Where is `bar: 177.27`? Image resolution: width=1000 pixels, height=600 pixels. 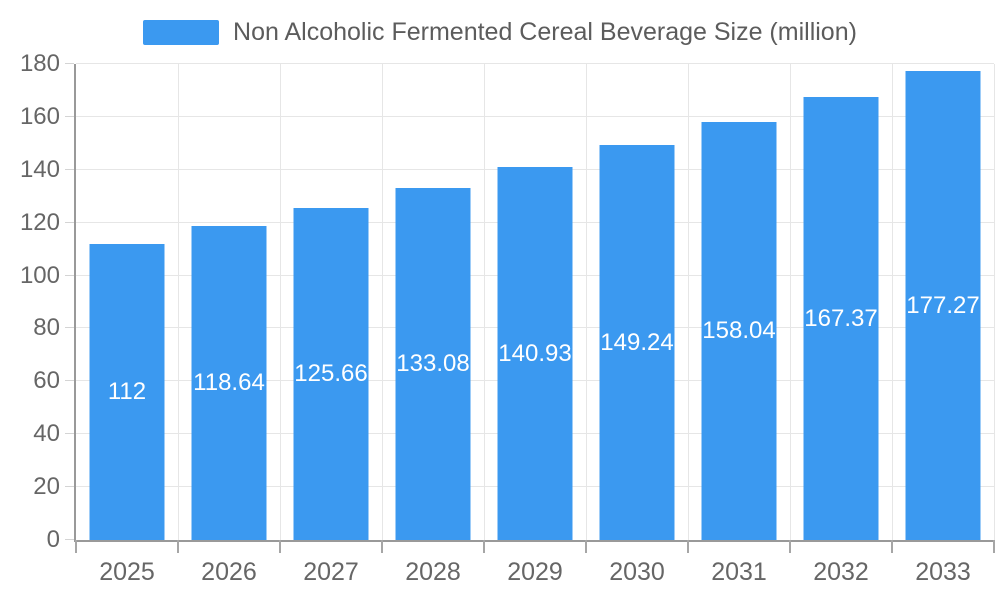 bar: 177.27 is located at coordinates (943, 305).